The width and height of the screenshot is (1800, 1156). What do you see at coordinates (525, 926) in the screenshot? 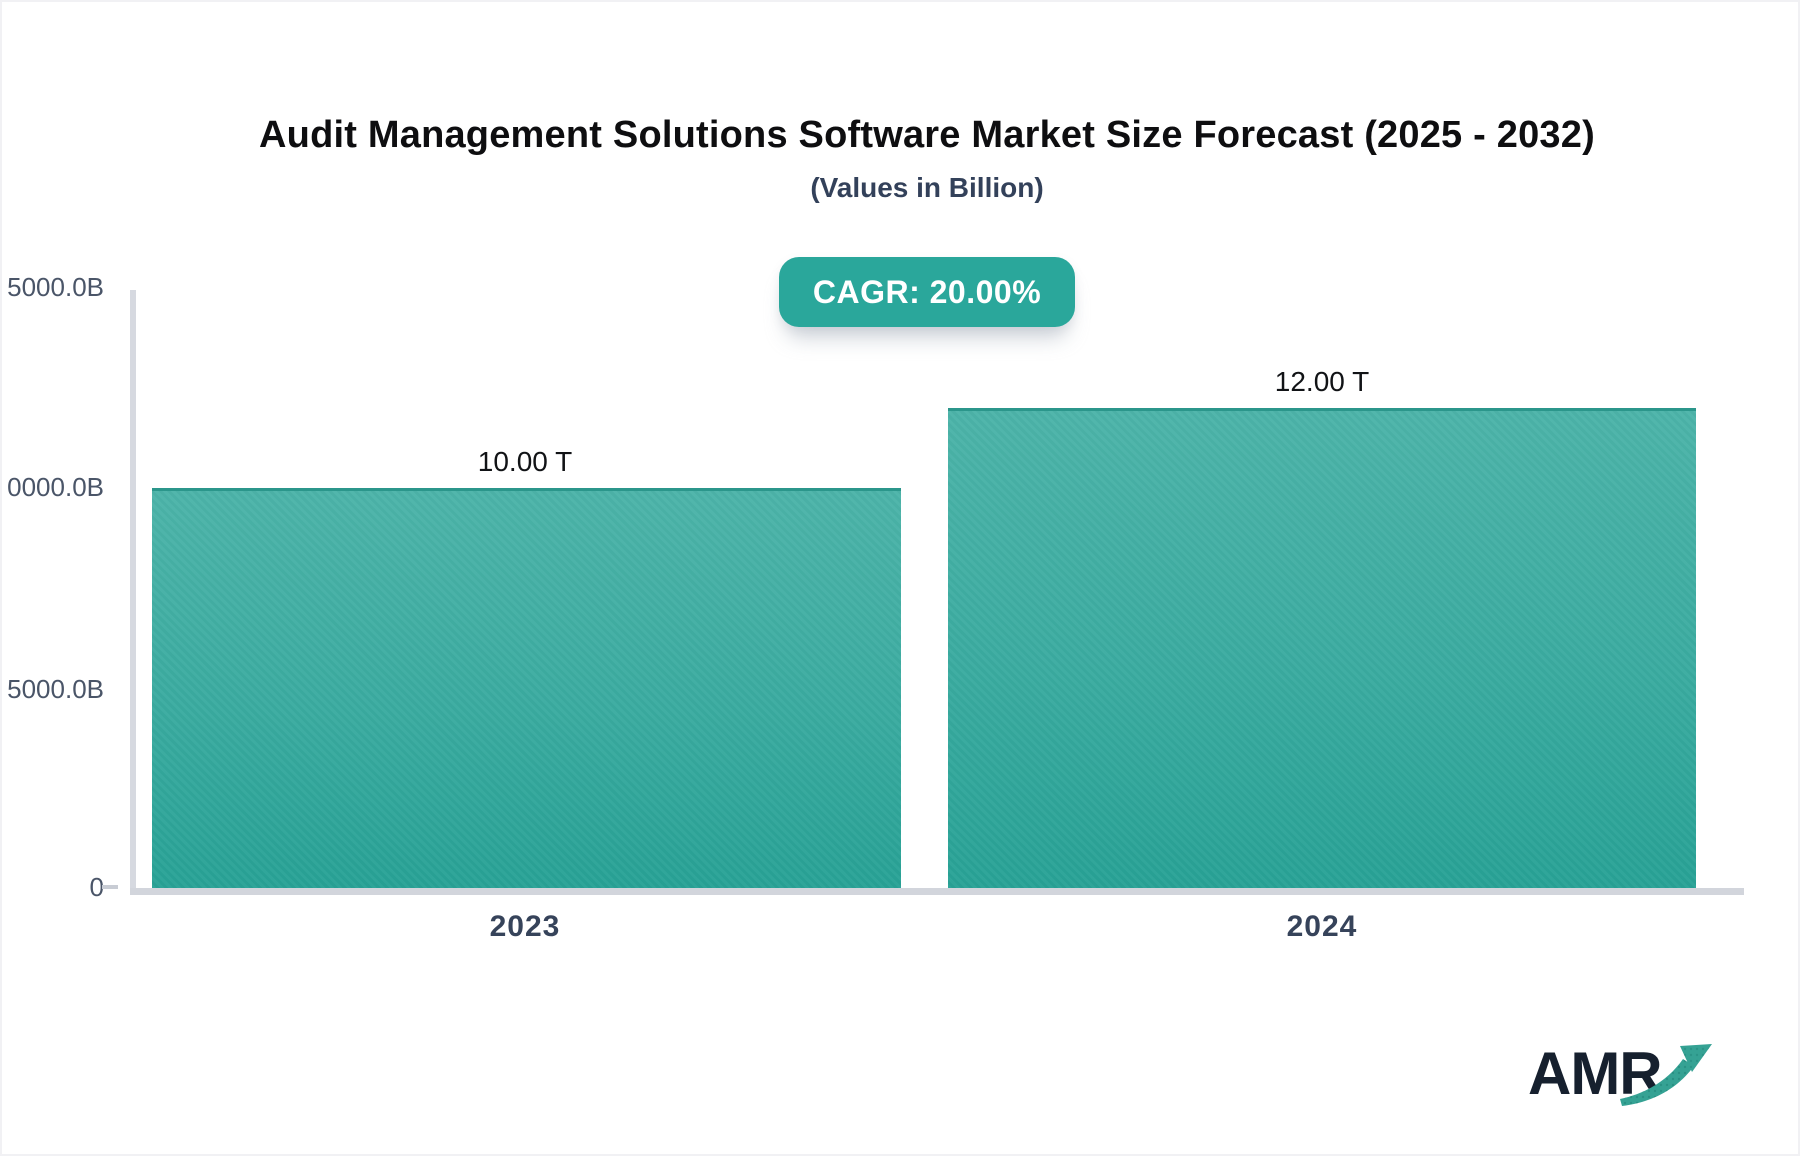
I see `x-axis-label-2023: 2023` at bounding box center [525, 926].